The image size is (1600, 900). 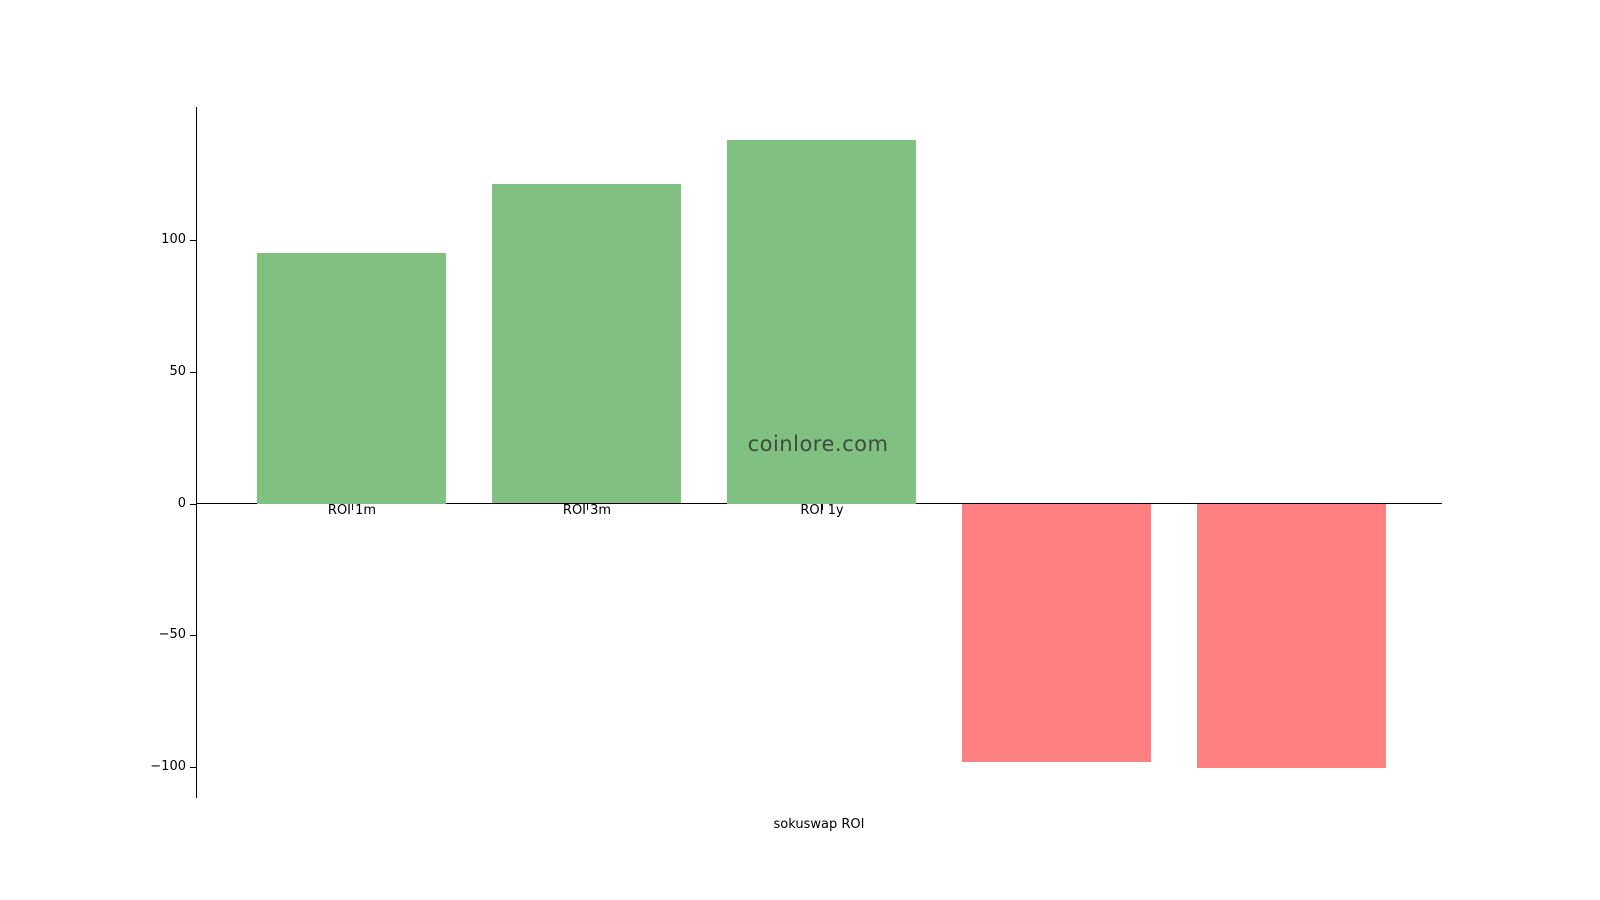 I want to click on x-axis-title: sokuswap ROI, so click(x=819, y=824).